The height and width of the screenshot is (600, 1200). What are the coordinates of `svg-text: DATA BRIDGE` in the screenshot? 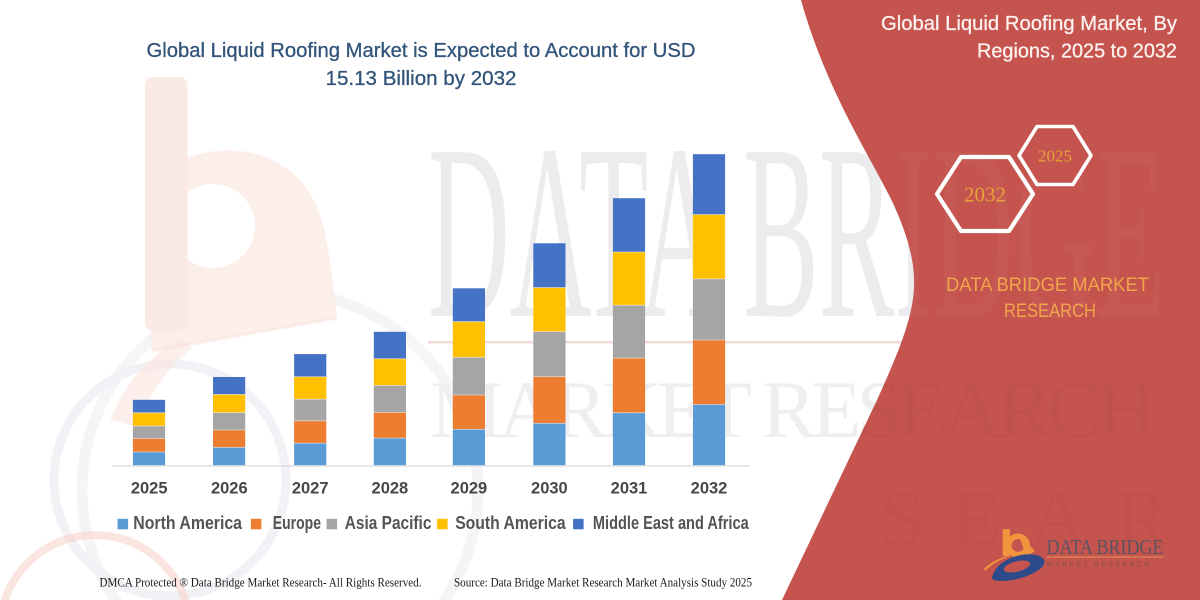 It's located at (1105, 547).